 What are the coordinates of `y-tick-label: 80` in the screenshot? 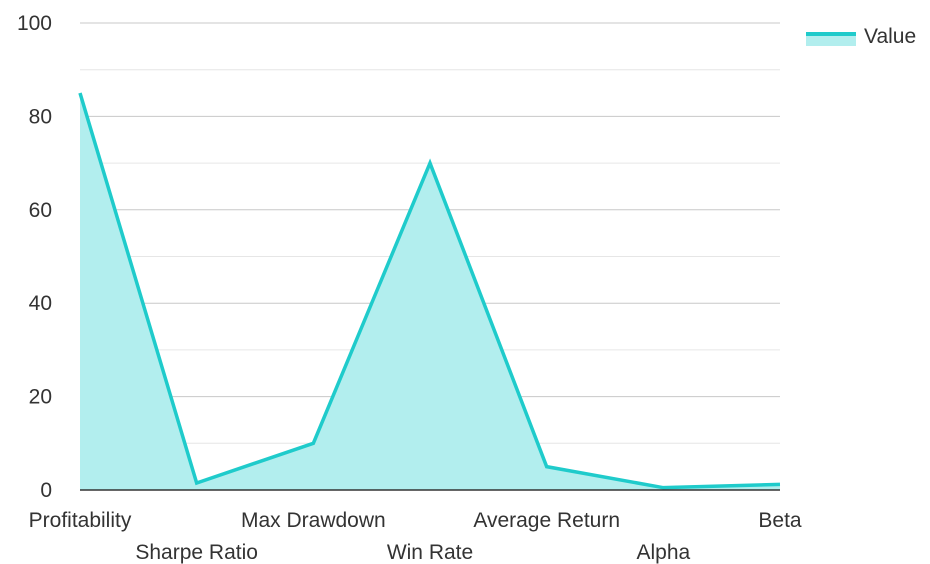 It's located at (40, 116).